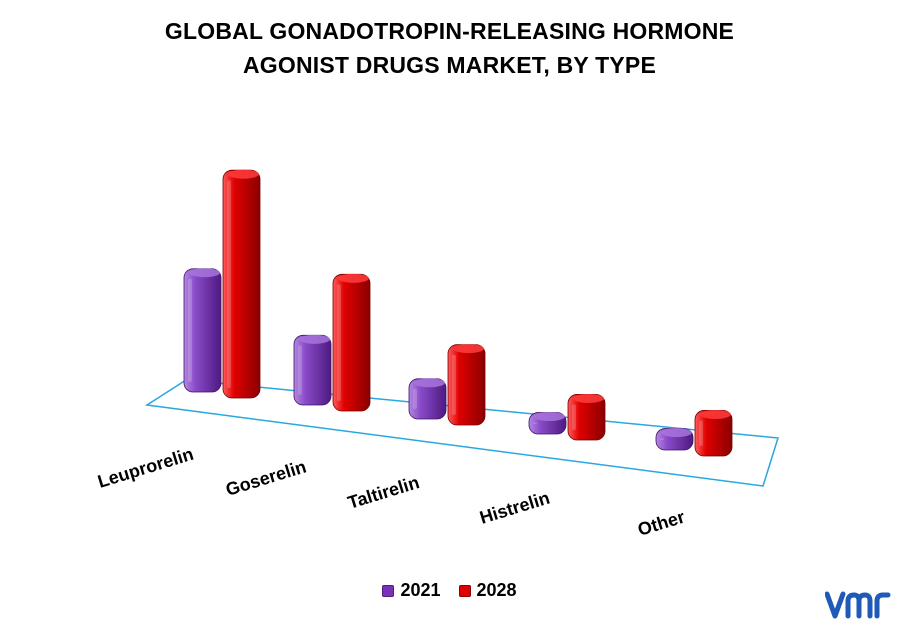 Image resolution: width=899 pixels, height=626 pixels. I want to click on legend-item-2021: 2021, so click(411, 590).